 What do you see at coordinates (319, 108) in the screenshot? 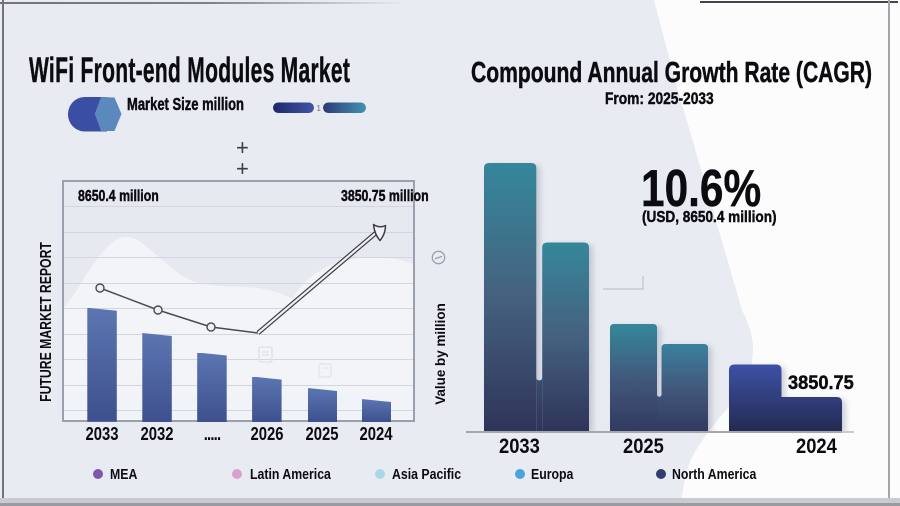
I see `svg-text: 1` at bounding box center [319, 108].